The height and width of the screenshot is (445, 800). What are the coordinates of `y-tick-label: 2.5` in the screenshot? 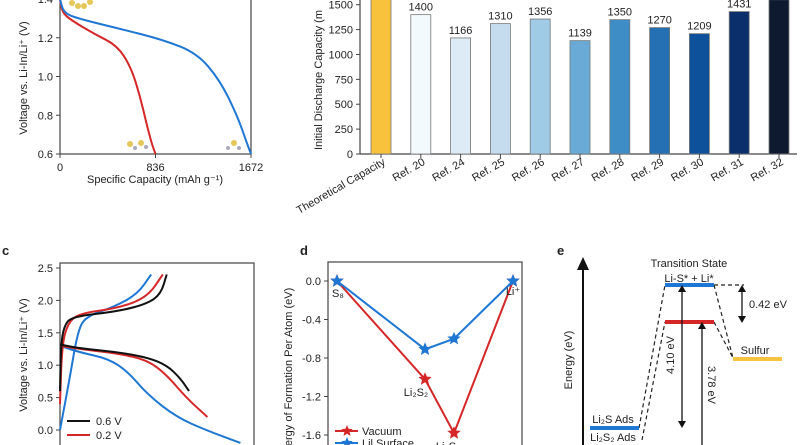 It's located at (45, 269).